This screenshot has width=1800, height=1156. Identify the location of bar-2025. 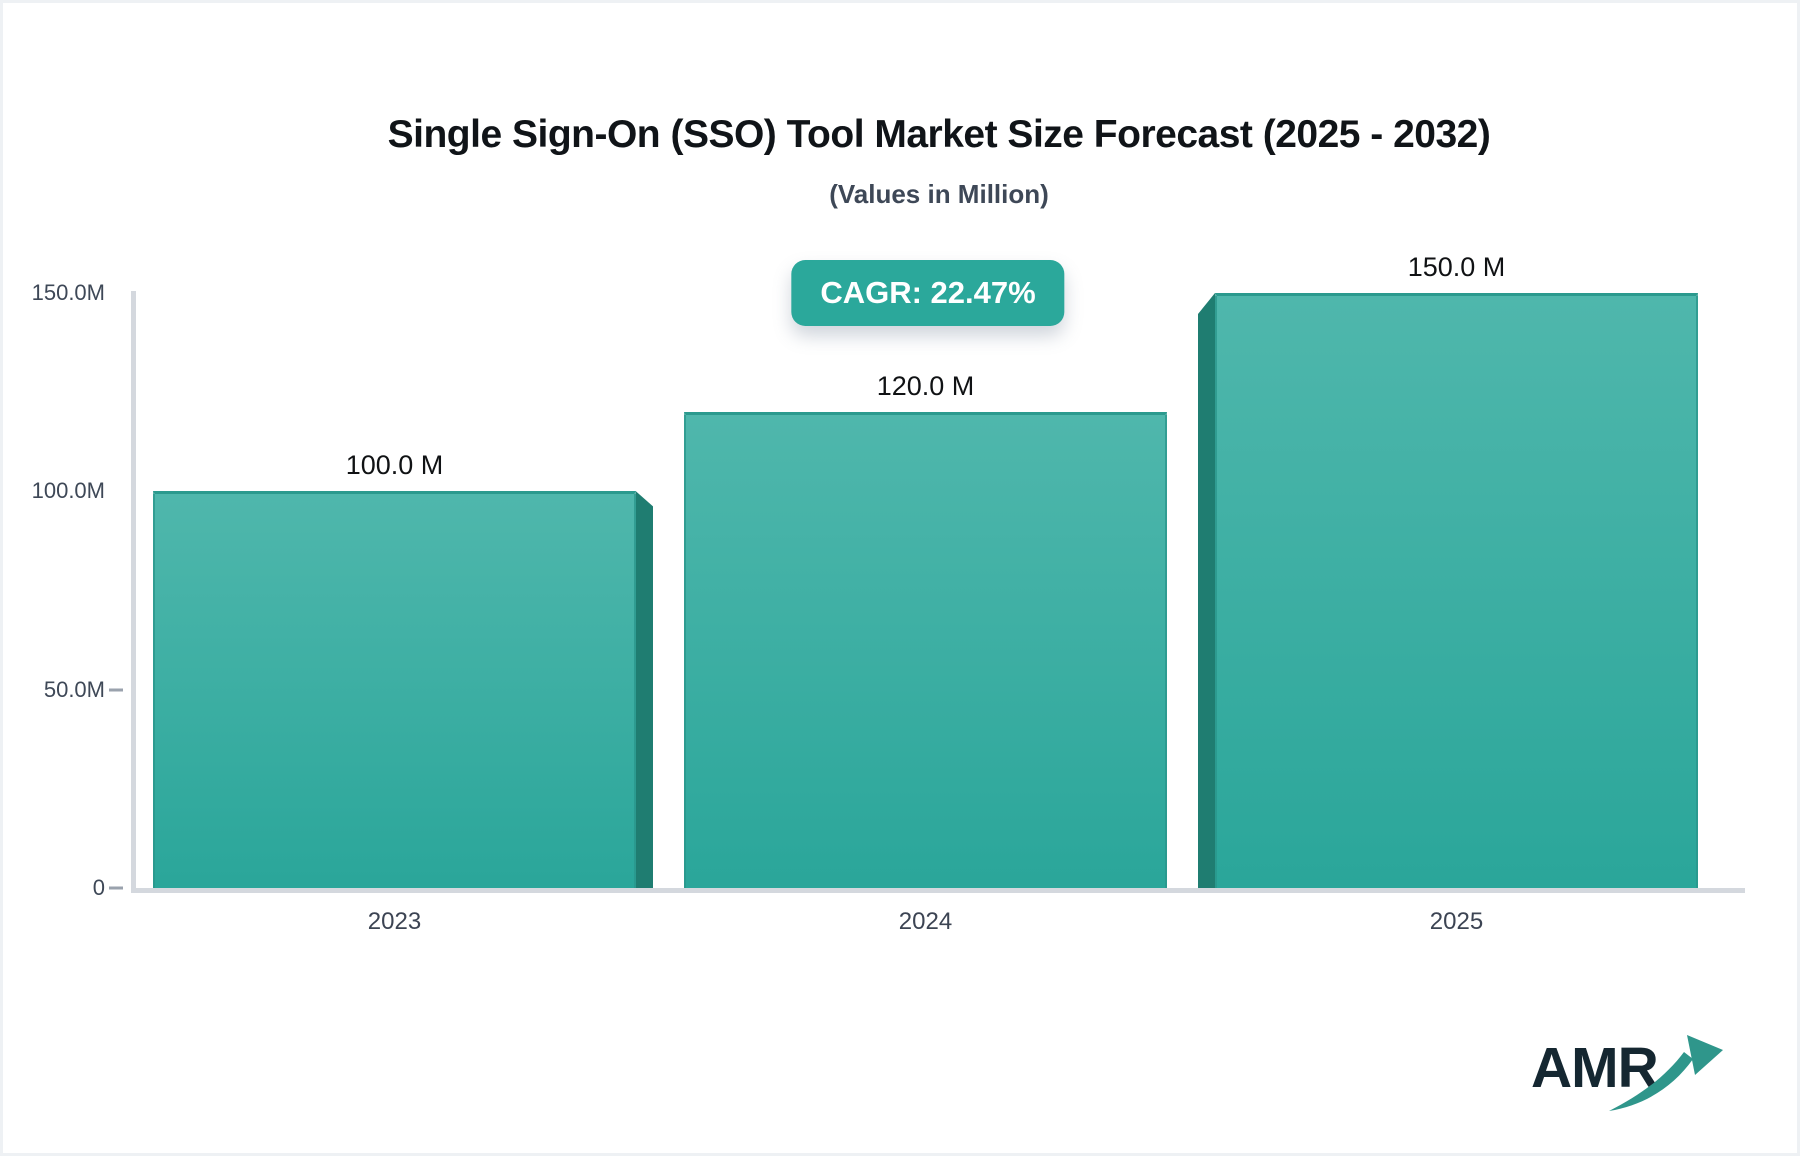
(1456, 590).